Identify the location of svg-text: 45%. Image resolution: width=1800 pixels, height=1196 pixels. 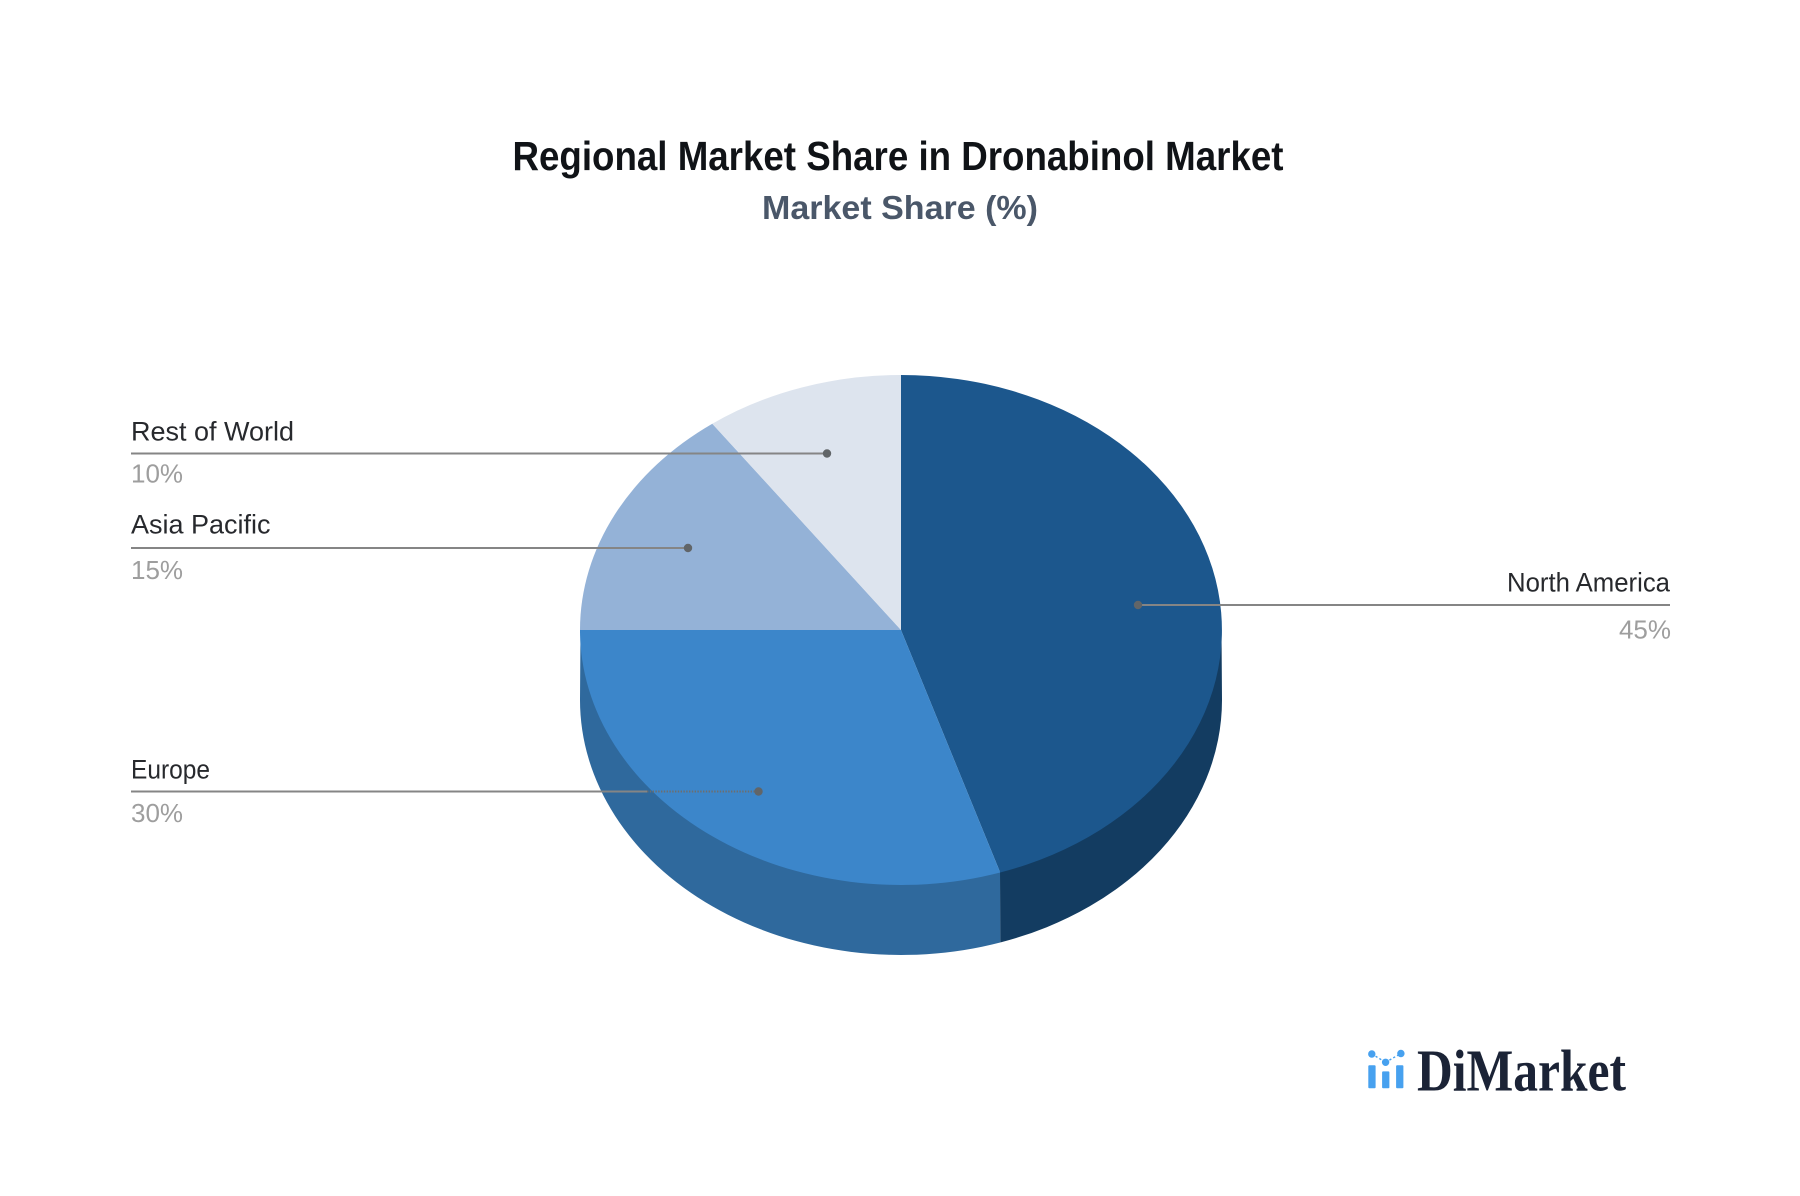
(1645, 630).